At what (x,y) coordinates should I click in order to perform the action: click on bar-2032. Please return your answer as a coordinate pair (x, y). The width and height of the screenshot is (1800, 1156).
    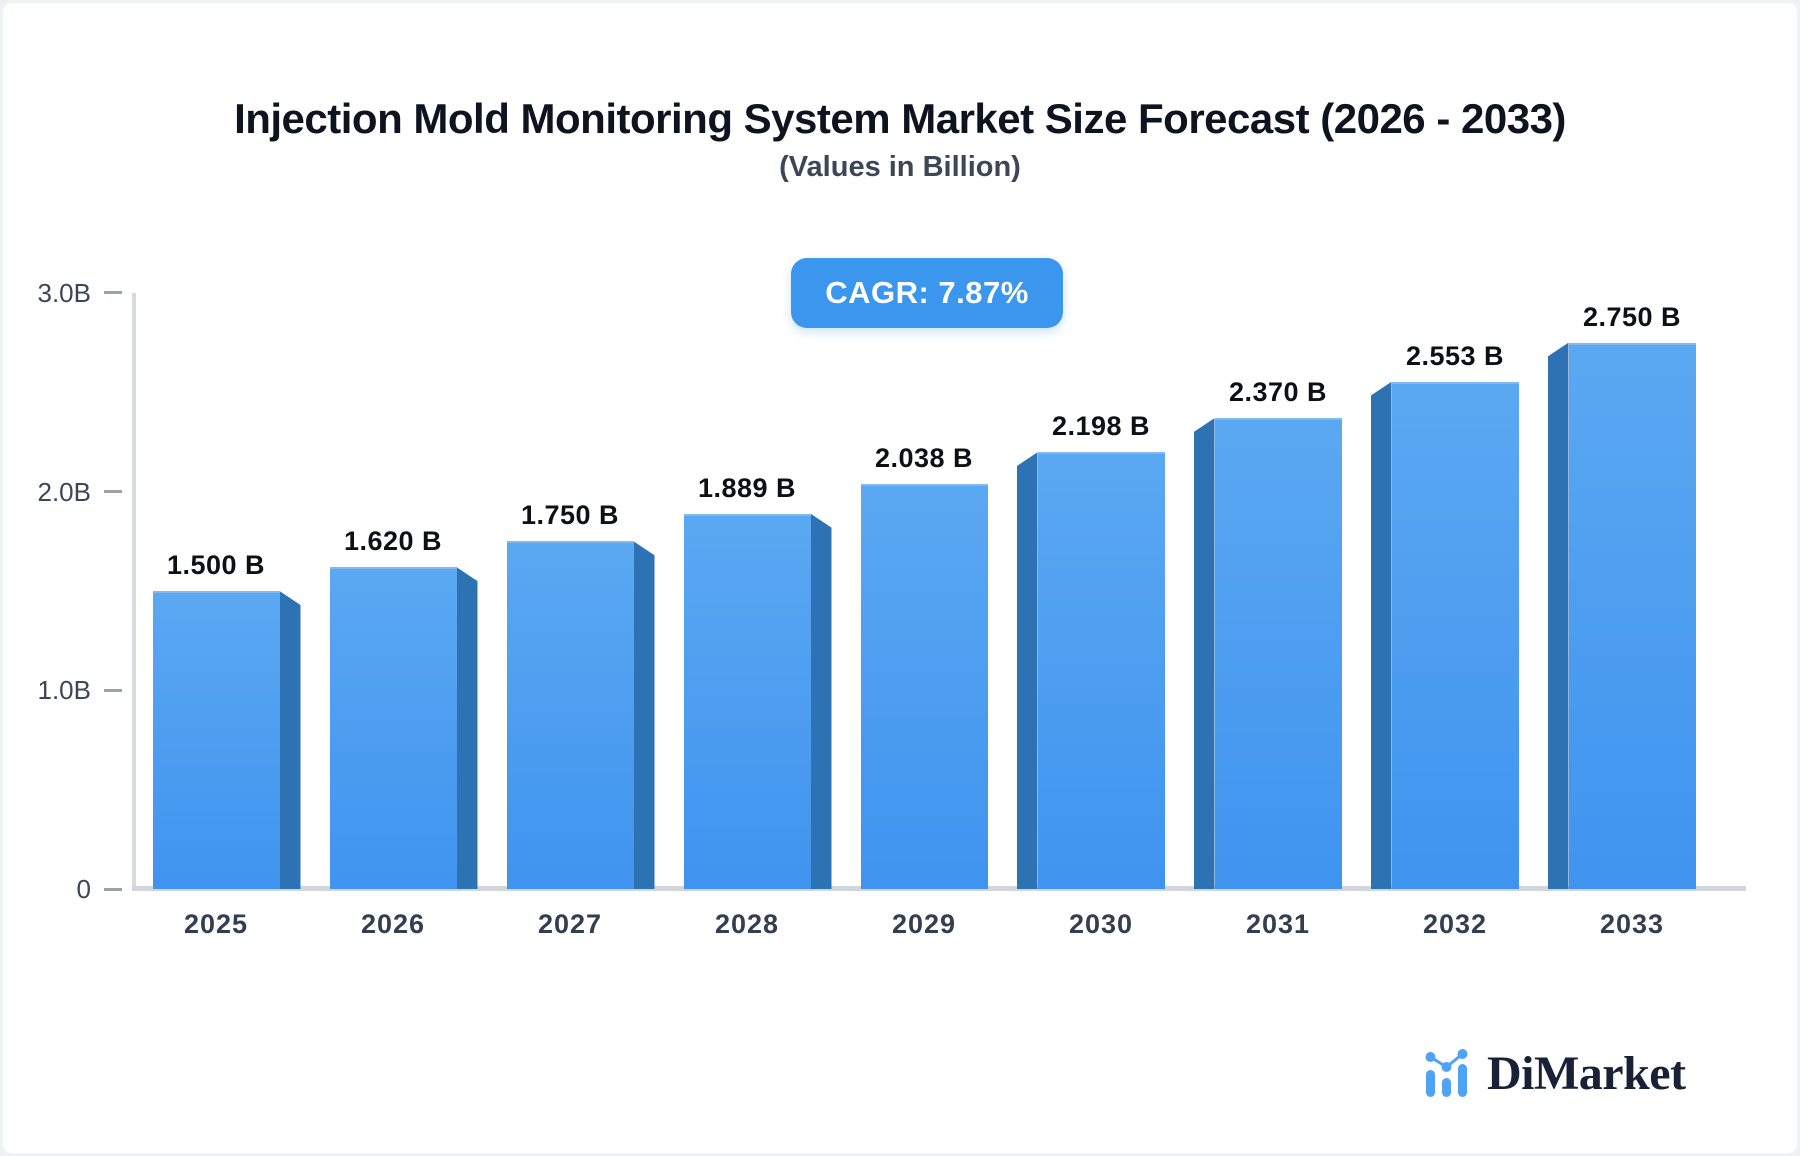
    Looking at the image, I should click on (1455, 635).